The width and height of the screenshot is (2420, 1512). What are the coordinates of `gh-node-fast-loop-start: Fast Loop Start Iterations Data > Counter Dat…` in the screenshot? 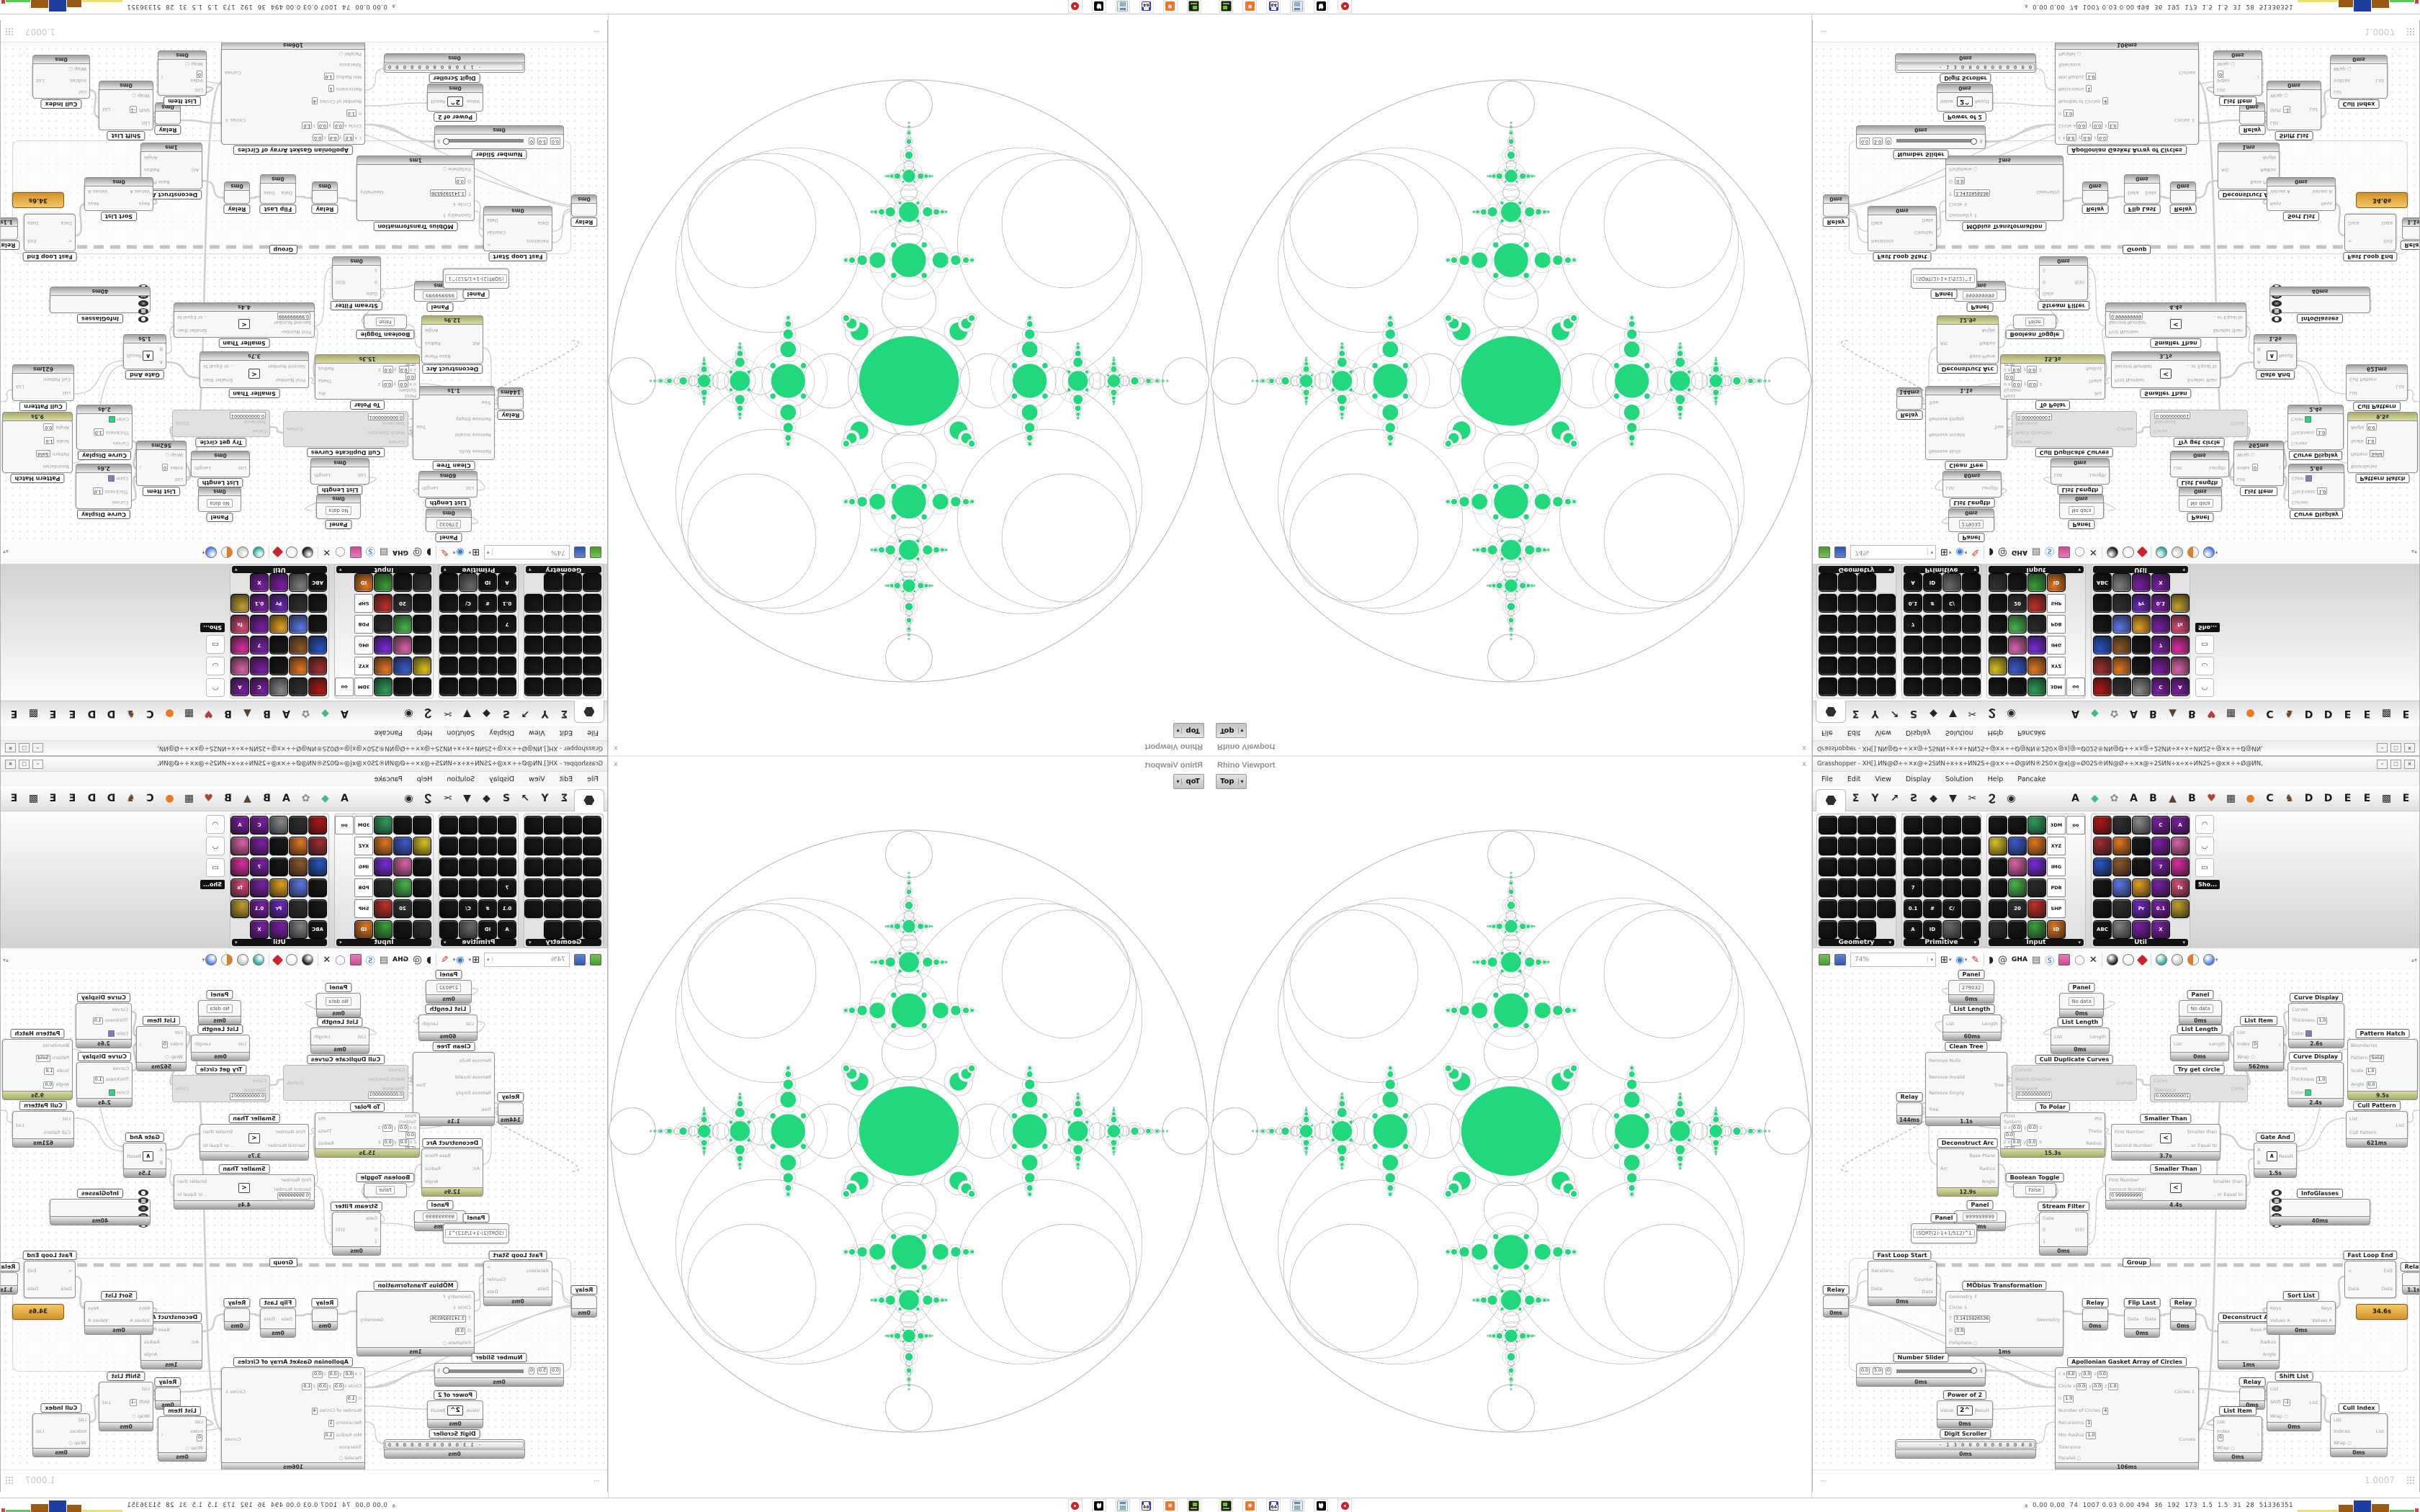 It's located at (1903, 233).